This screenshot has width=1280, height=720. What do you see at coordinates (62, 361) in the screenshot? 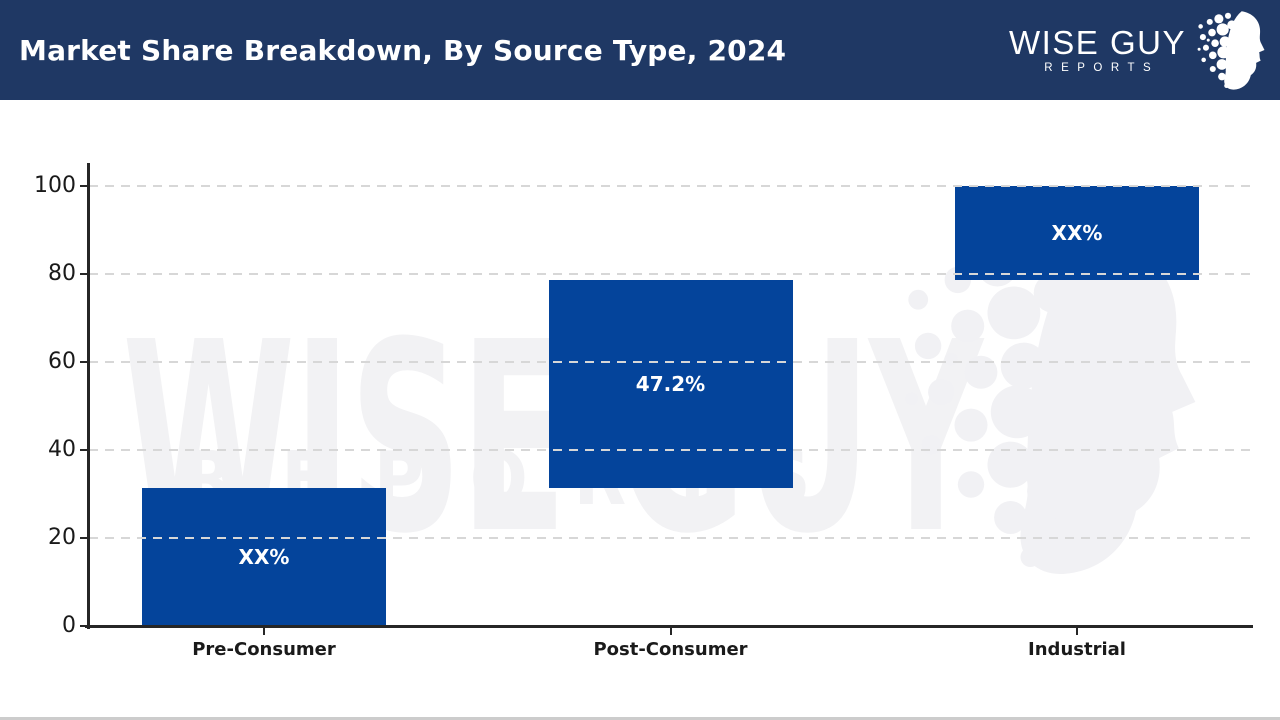
I see `y-tick-label: 60` at bounding box center [62, 361].